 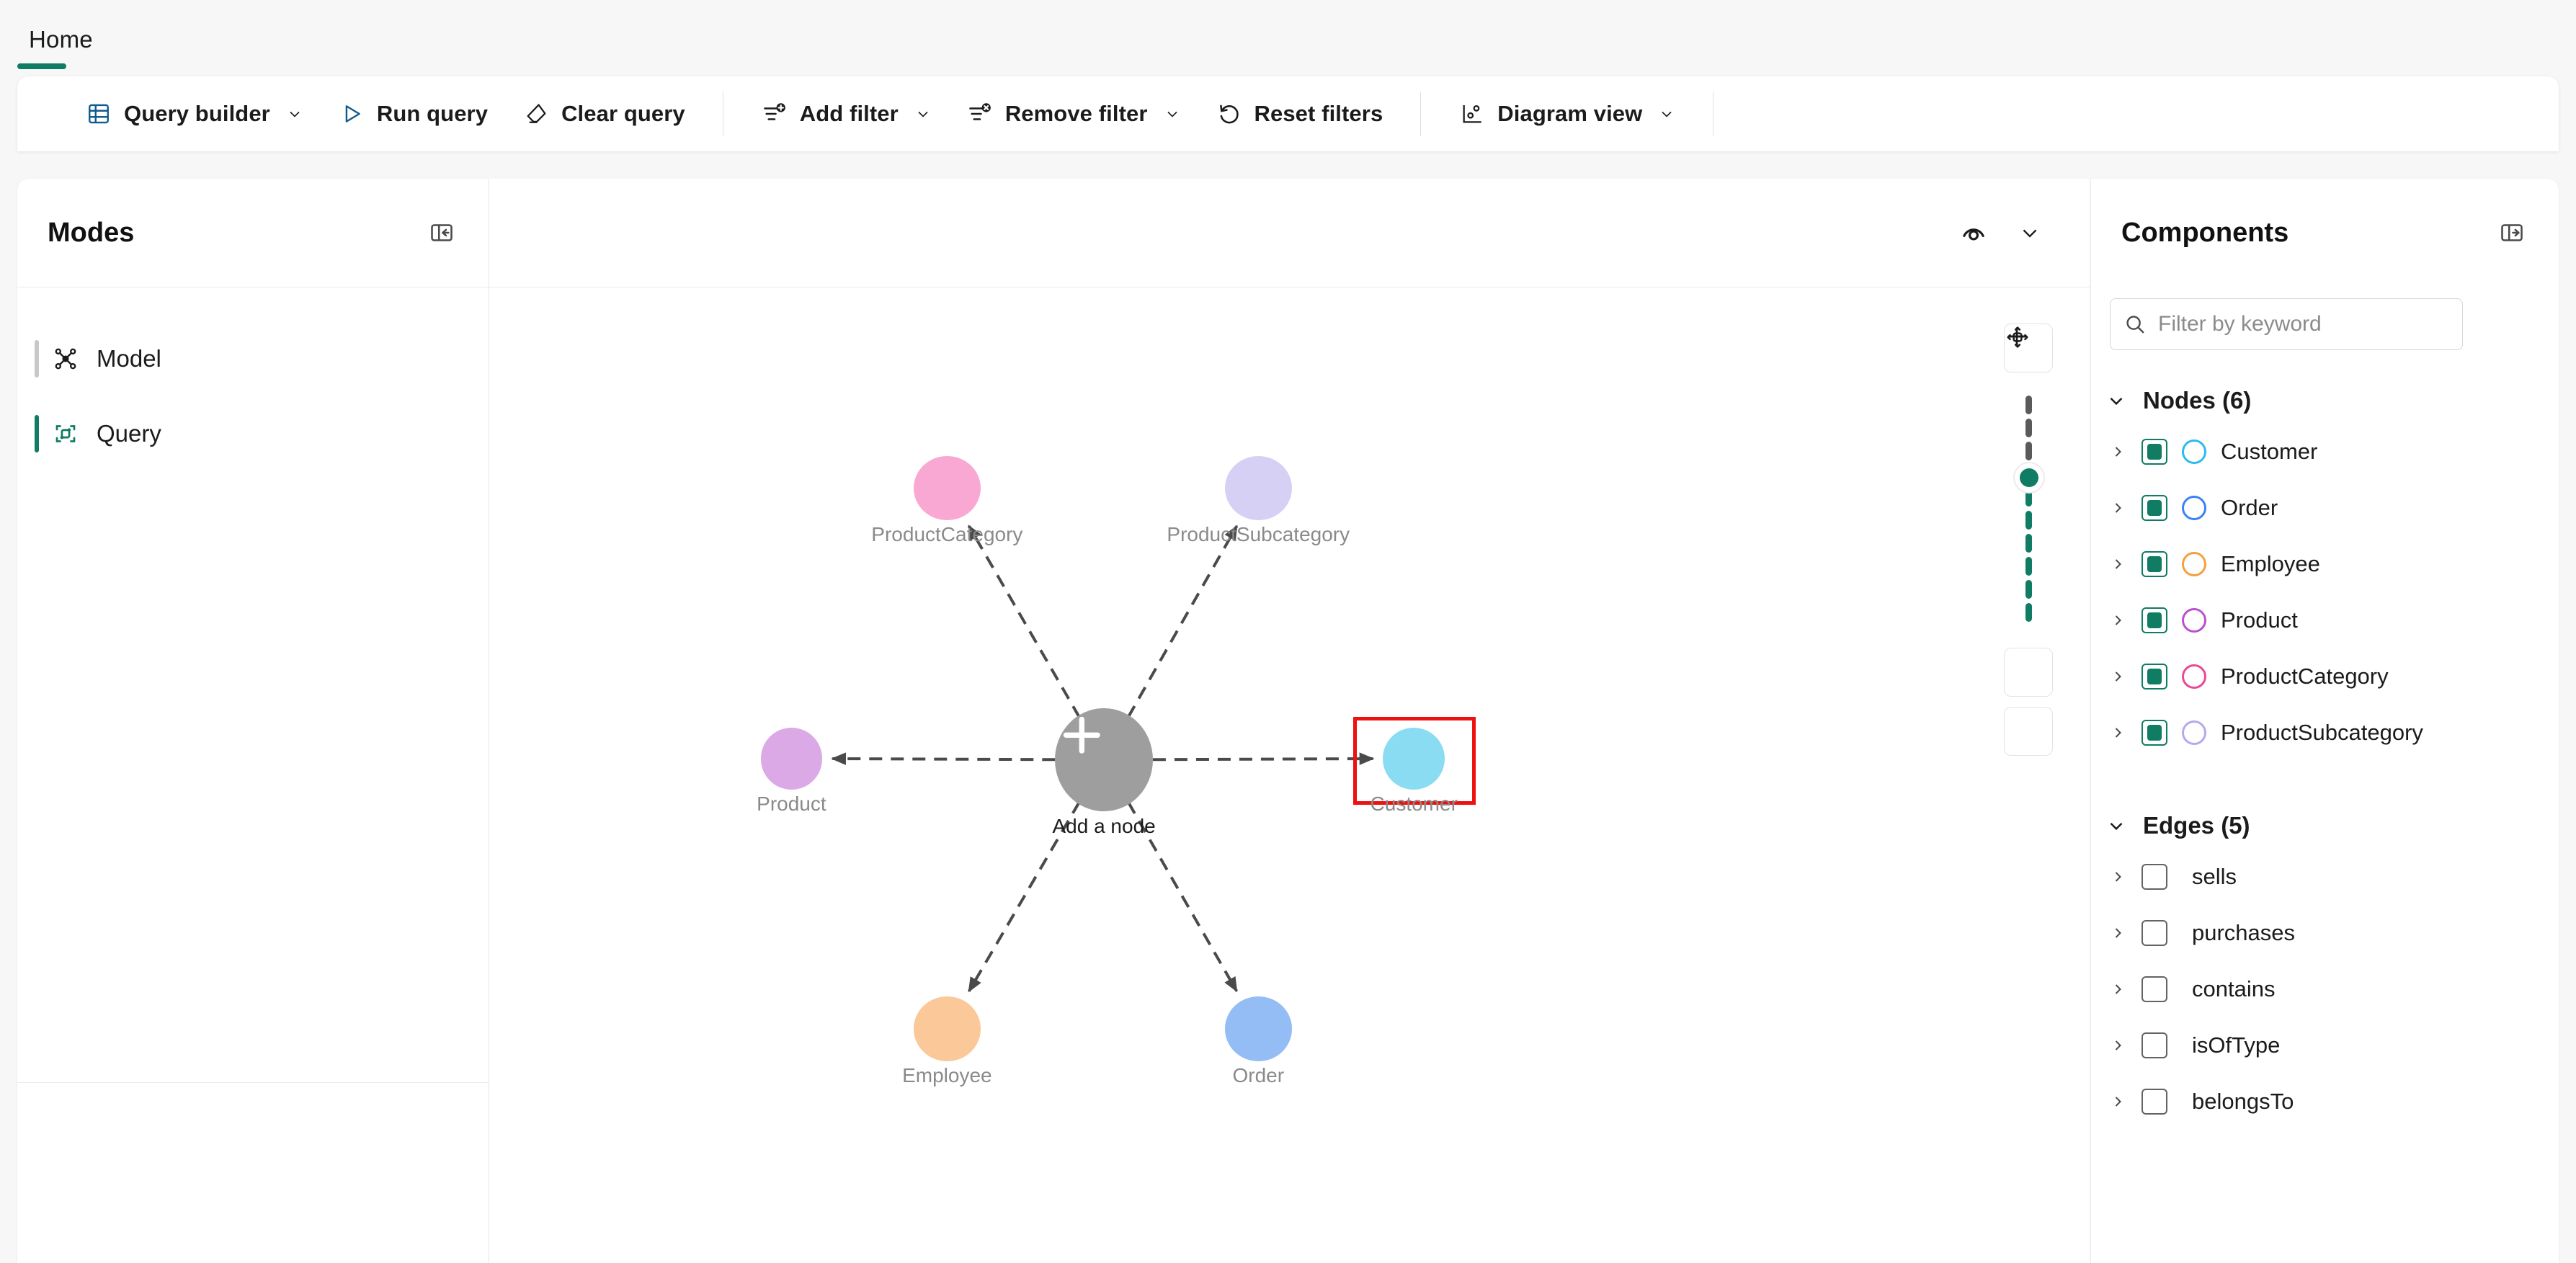 I want to click on fit-to-screen-button, so click(x=2028, y=541).